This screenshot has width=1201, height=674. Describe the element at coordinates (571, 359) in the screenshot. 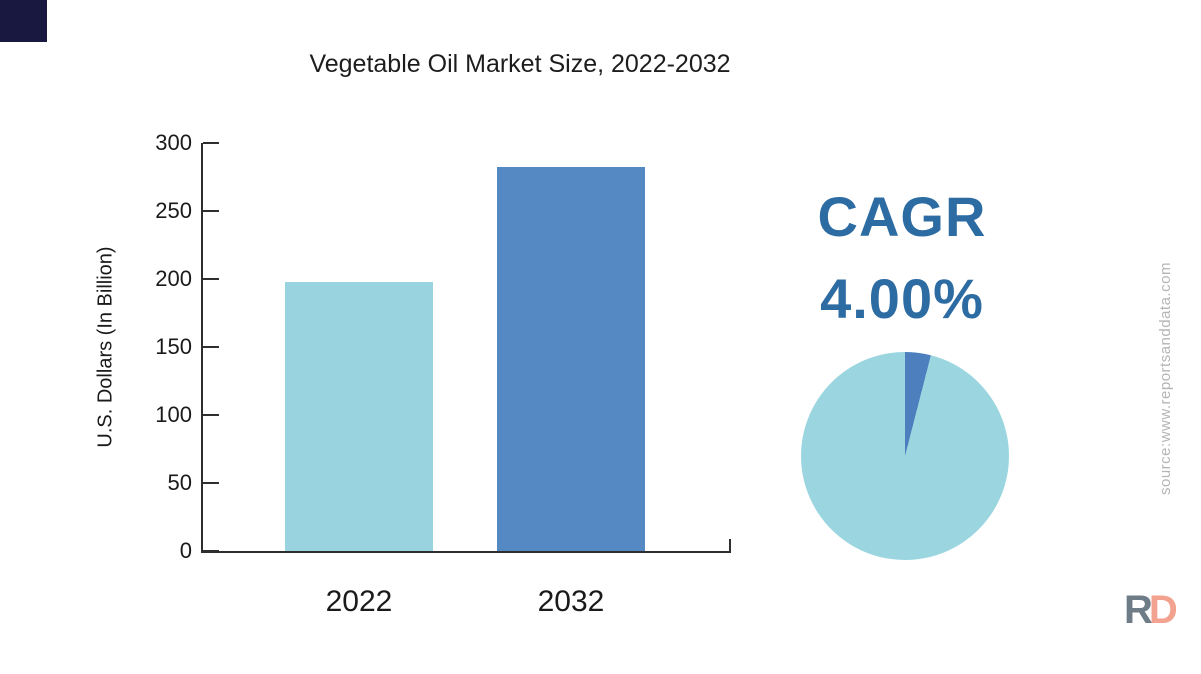

I see `bar-2032` at that location.